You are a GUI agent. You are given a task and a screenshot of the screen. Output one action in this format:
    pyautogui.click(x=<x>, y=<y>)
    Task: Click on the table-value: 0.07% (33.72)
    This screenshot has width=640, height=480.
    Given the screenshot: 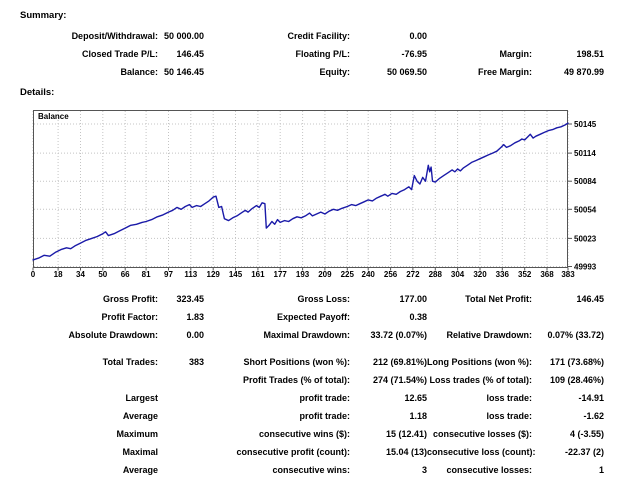 What is the action you would take?
    pyautogui.click(x=575, y=335)
    